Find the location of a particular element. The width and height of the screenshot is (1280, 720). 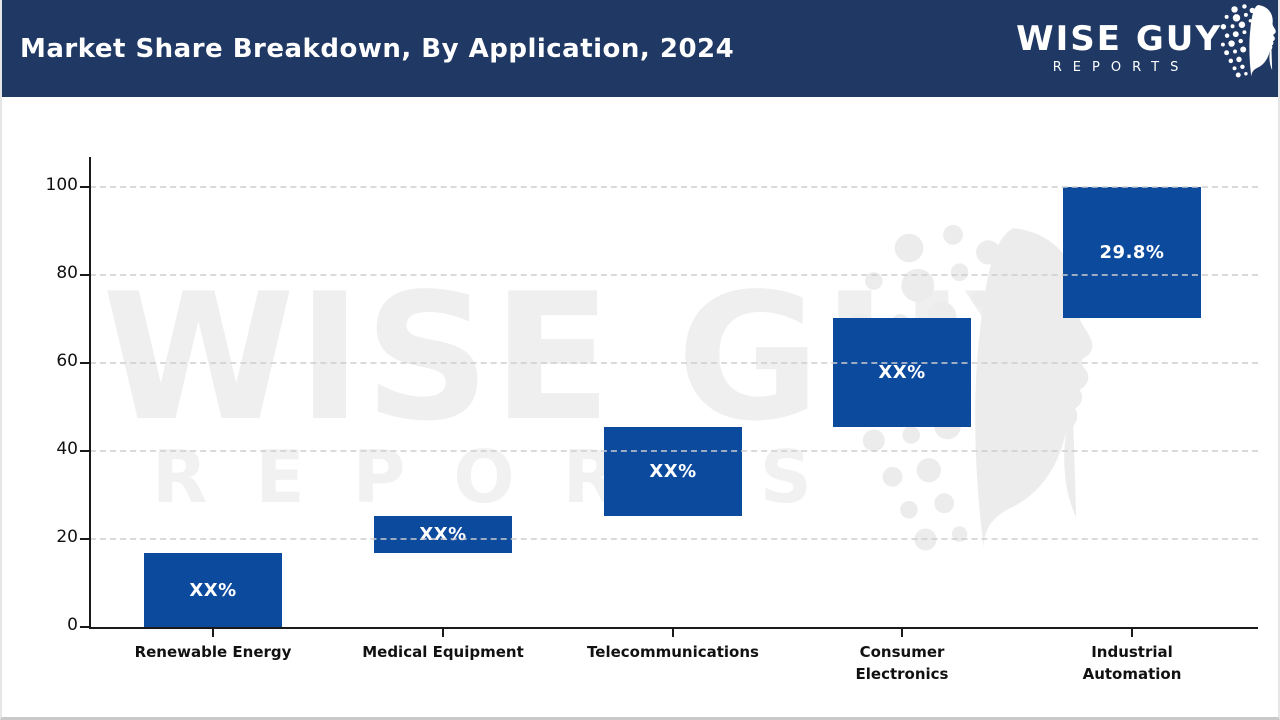

x-axis-line is located at coordinates (673, 628).